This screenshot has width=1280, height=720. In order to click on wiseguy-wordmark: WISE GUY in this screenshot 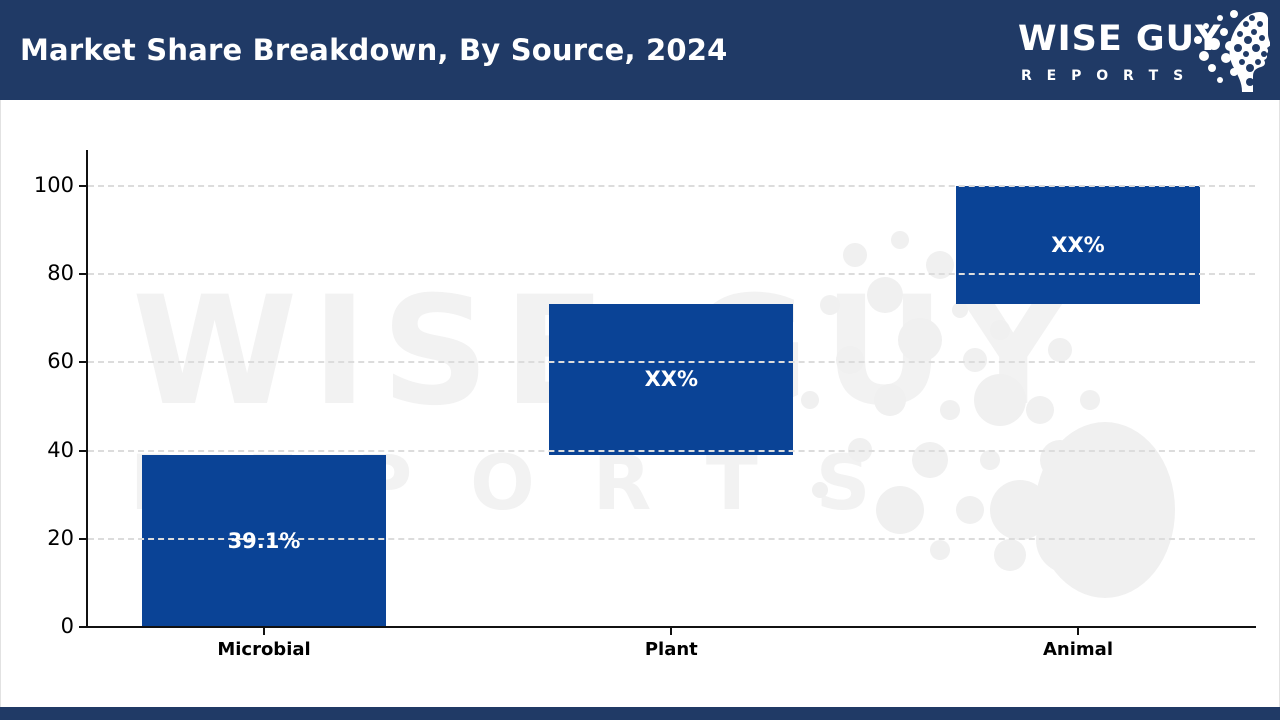, I will do `click(1119, 39)`.